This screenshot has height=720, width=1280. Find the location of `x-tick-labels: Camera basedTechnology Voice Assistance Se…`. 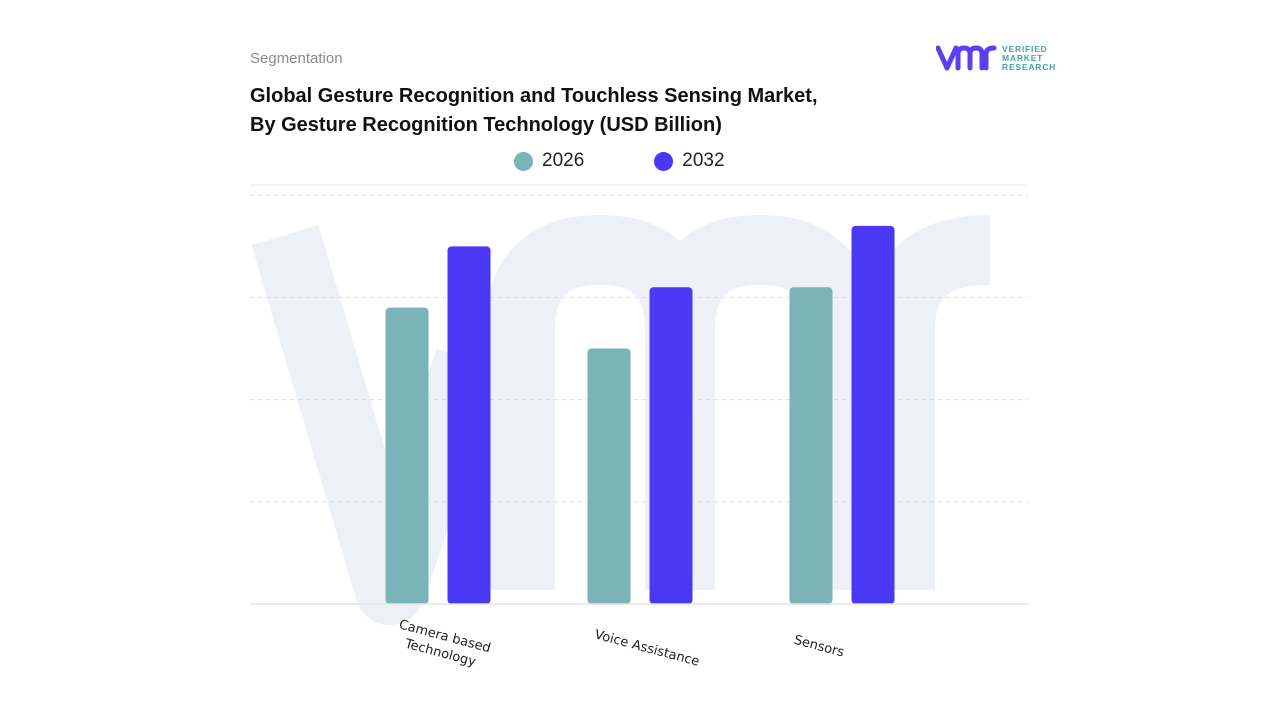

x-tick-labels: Camera basedTechnology Voice Assistance Se… is located at coordinates (619, 644).